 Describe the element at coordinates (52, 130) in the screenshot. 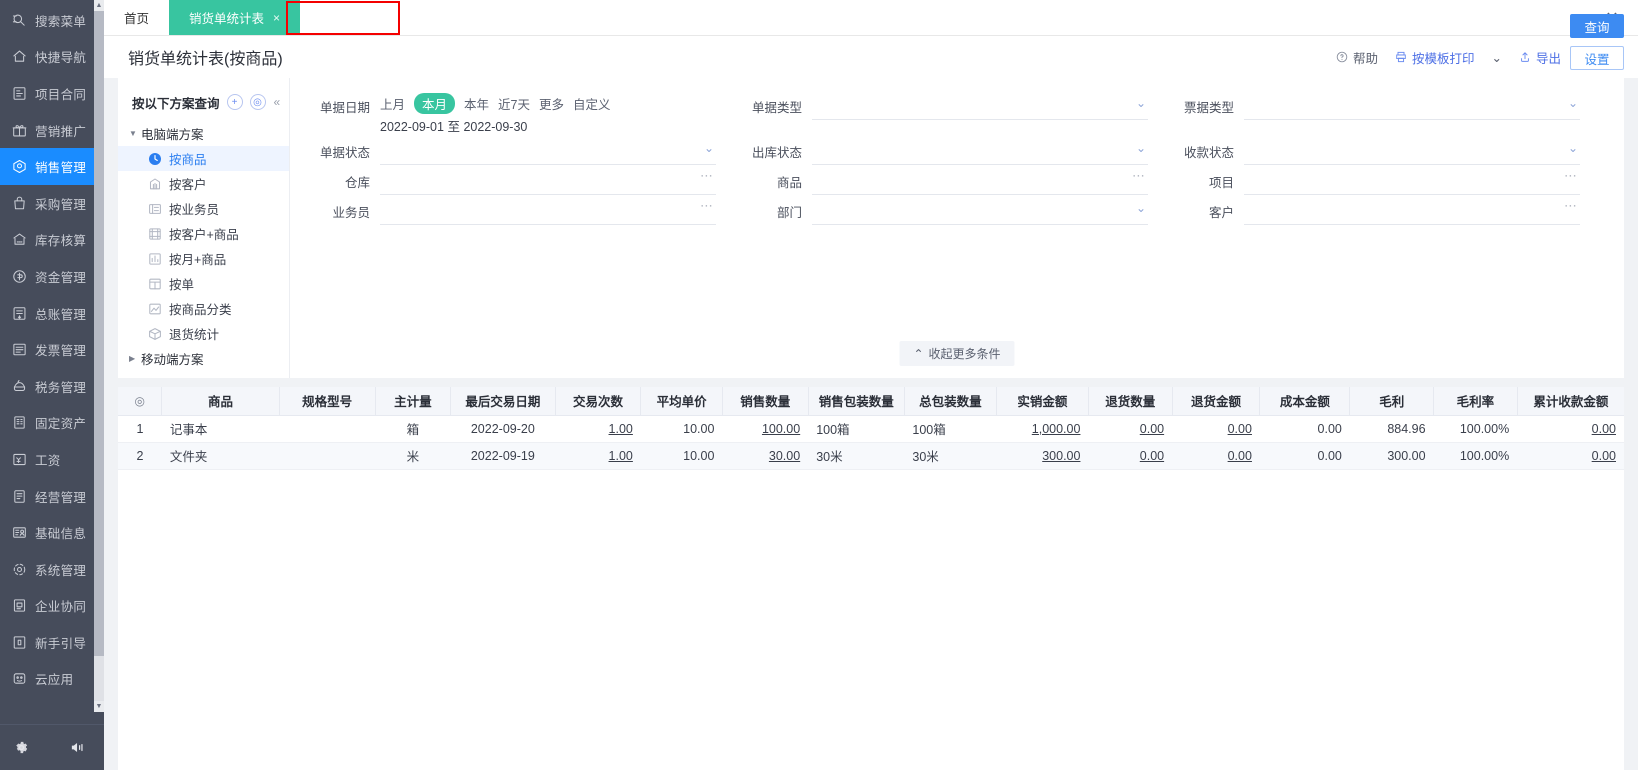

I see `sidebar-item-3: 营销推广` at that location.